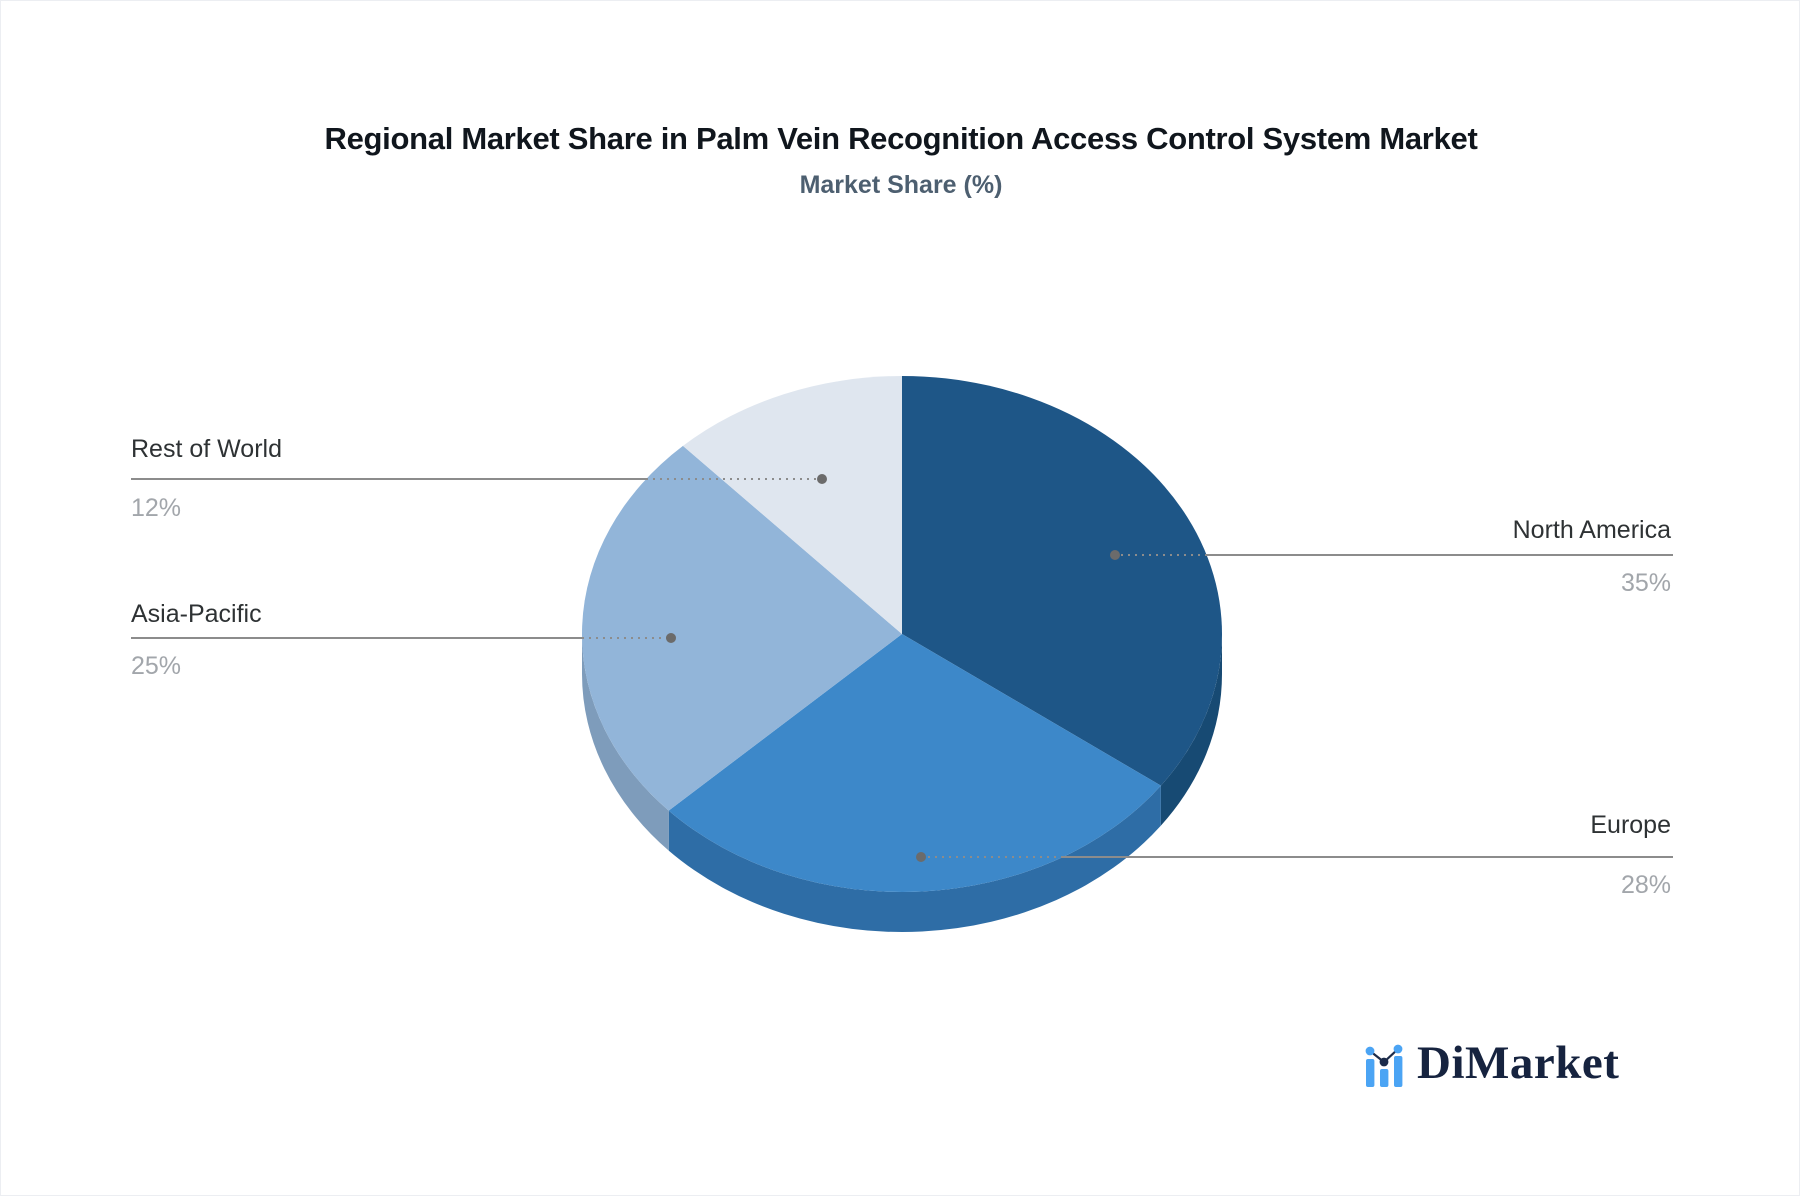 This screenshot has height=1196, width=1800. What do you see at coordinates (1518, 1063) in the screenshot?
I see `brand-logo-text: DiMarket` at bounding box center [1518, 1063].